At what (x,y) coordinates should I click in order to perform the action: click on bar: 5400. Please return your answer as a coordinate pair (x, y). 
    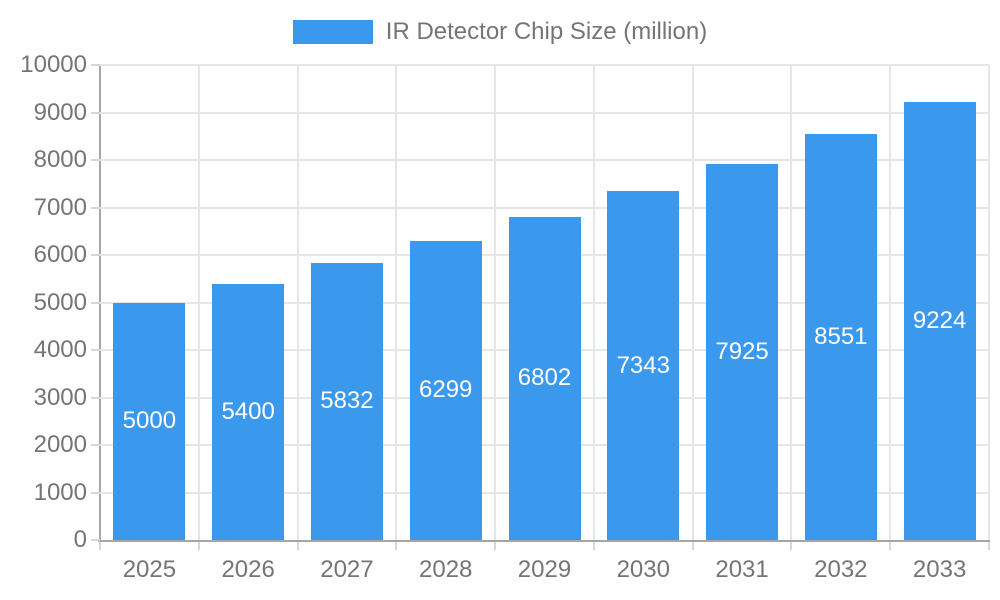
    Looking at the image, I should click on (248, 411).